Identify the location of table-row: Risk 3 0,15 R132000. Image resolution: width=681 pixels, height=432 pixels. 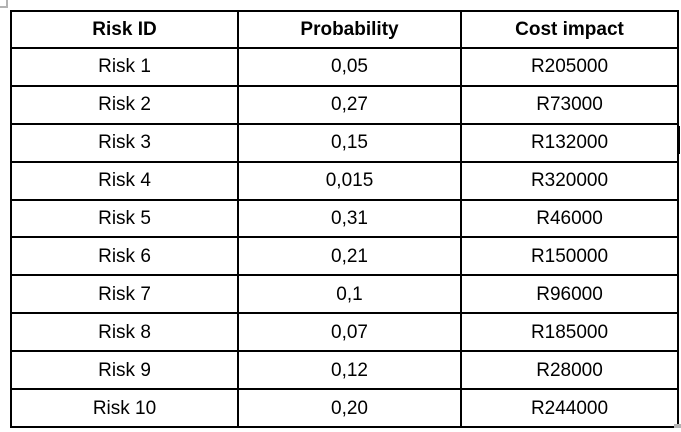
(344, 142).